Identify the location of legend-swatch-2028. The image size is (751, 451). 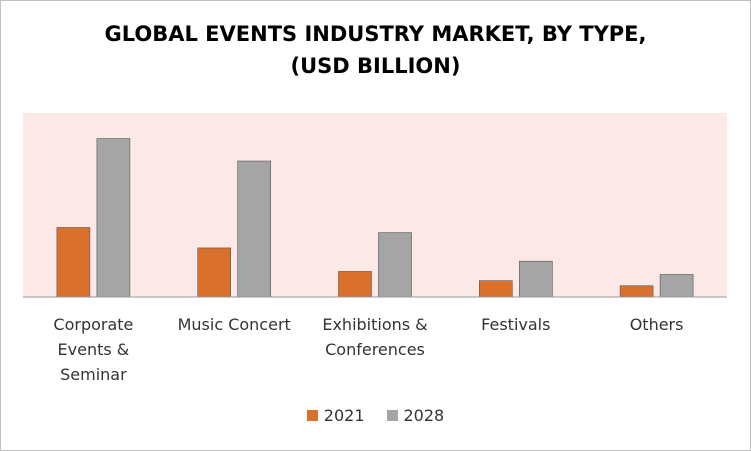
(392, 415).